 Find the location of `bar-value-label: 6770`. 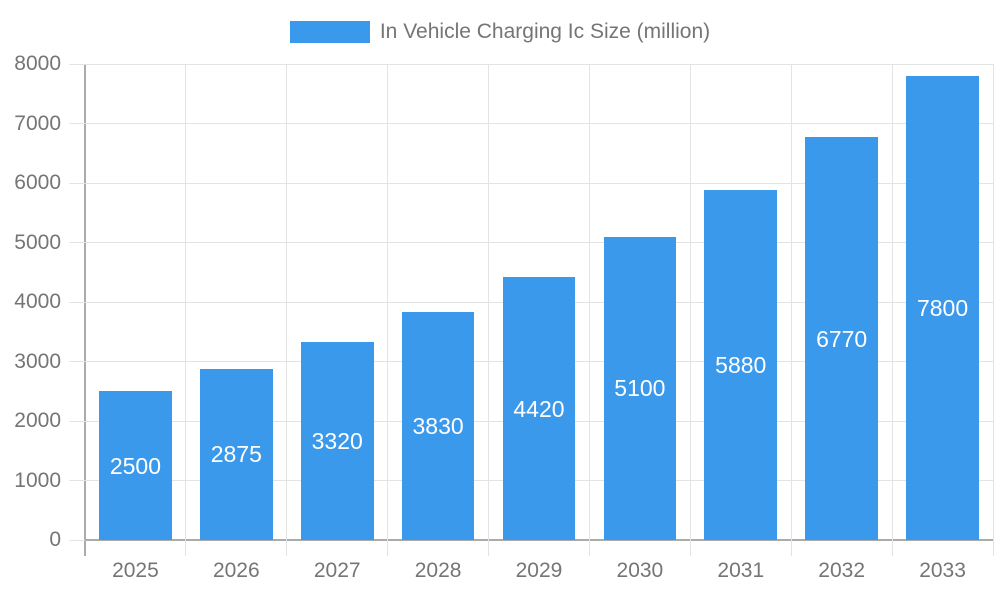

bar-value-label: 6770 is located at coordinates (842, 338).